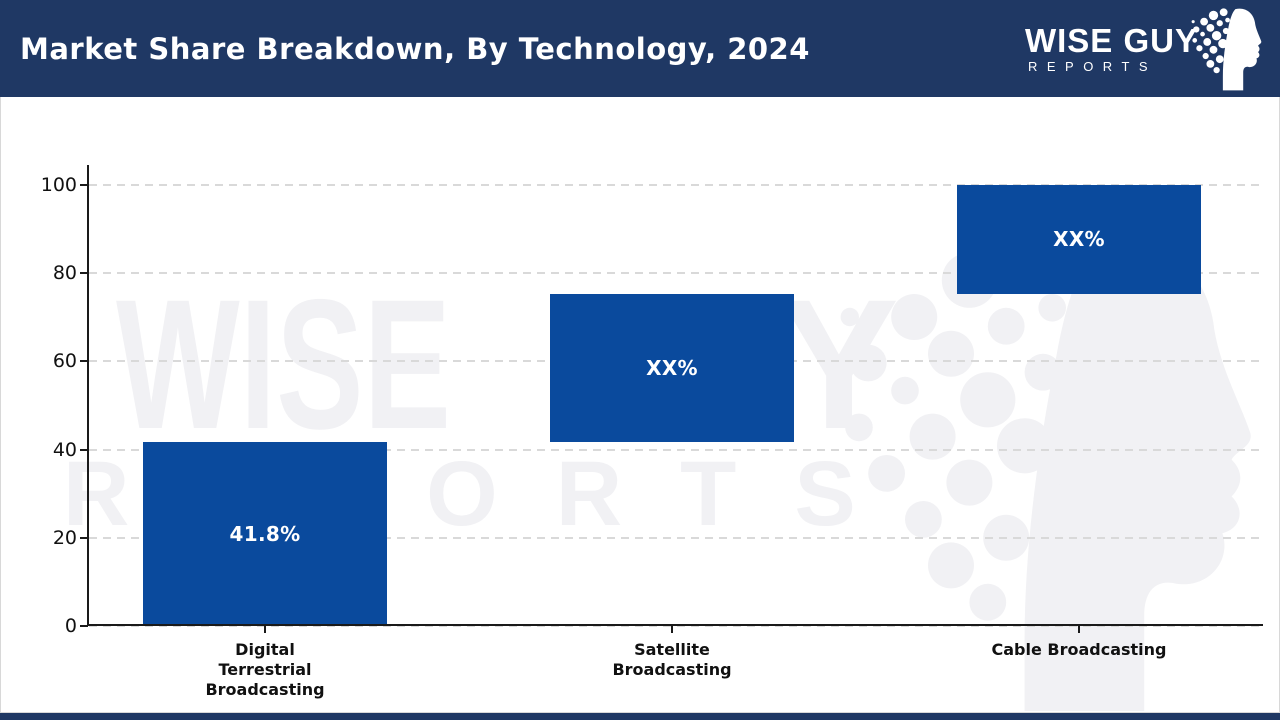  What do you see at coordinates (88, 395) in the screenshot?
I see `y-axis-line` at bounding box center [88, 395].